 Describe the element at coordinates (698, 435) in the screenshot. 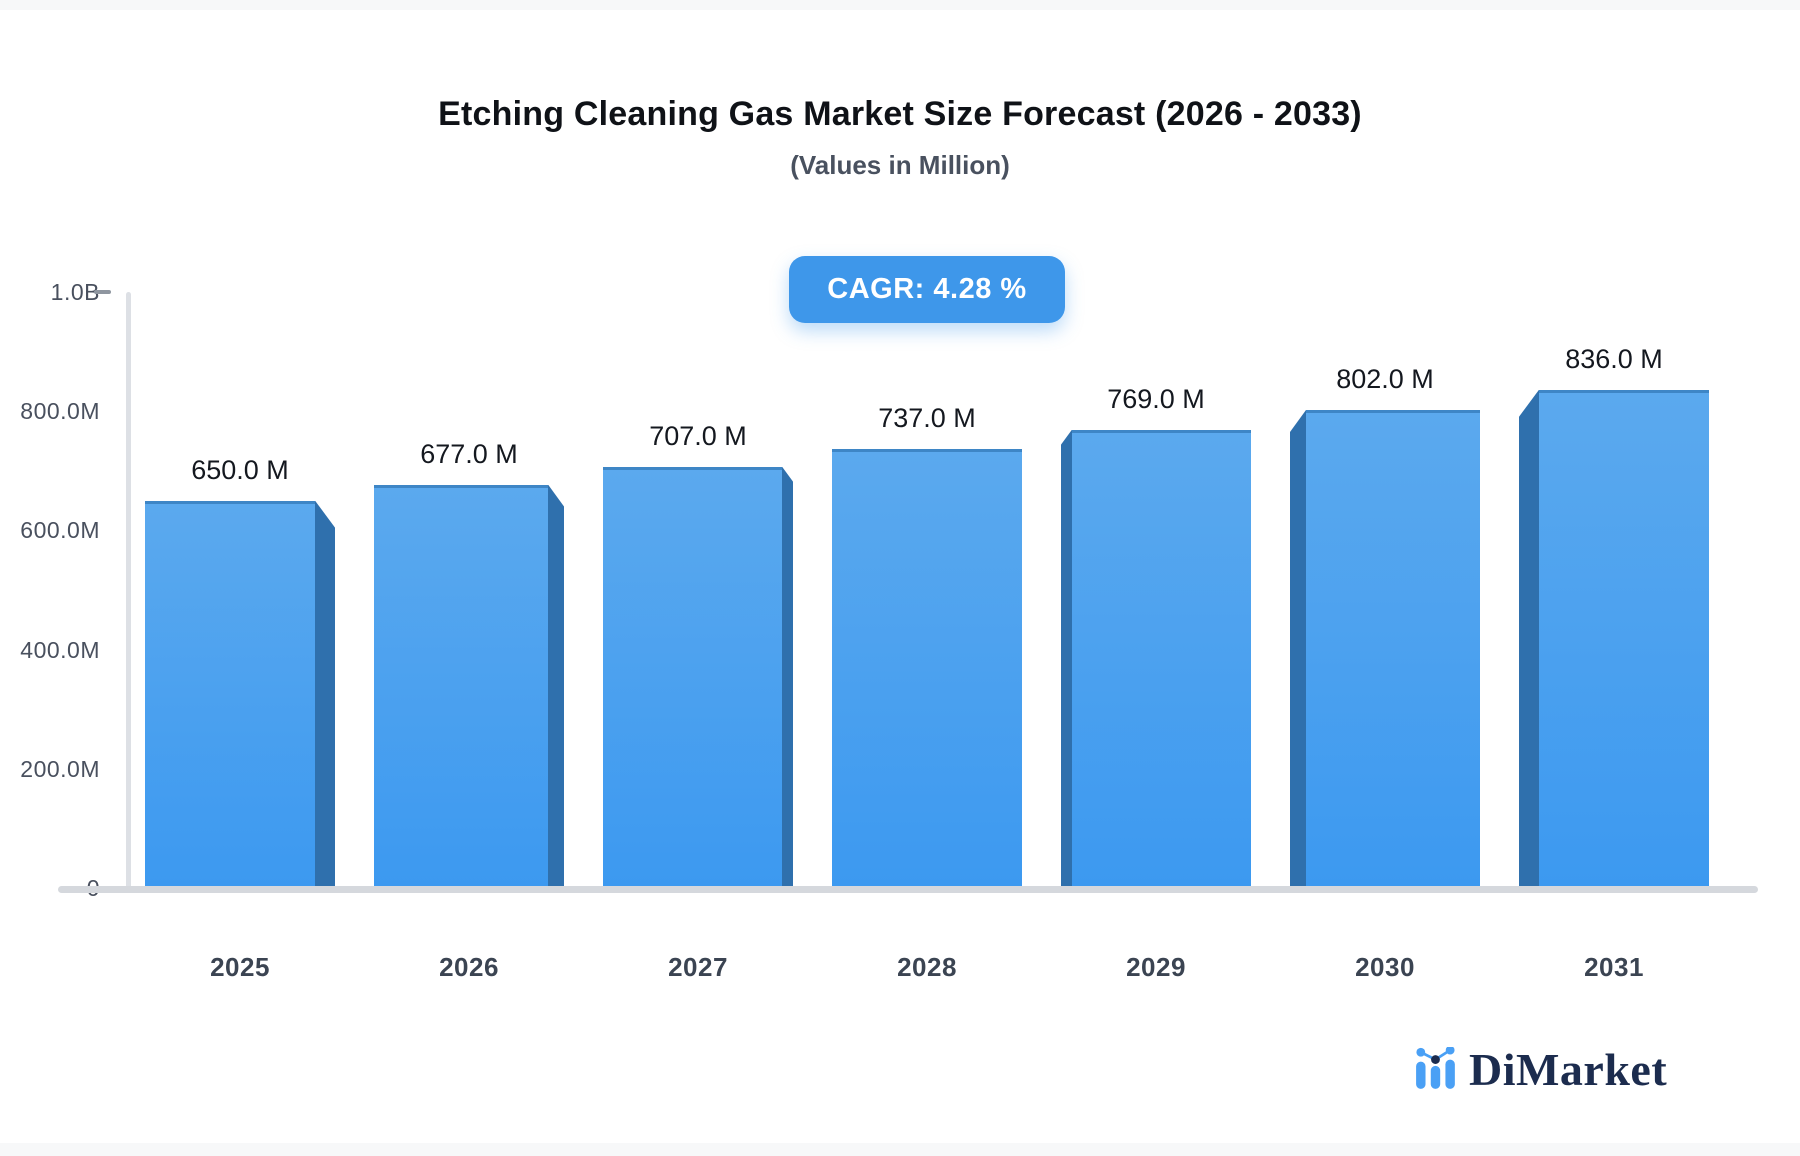

I see `bar-value-label: 707.0 M` at that location.